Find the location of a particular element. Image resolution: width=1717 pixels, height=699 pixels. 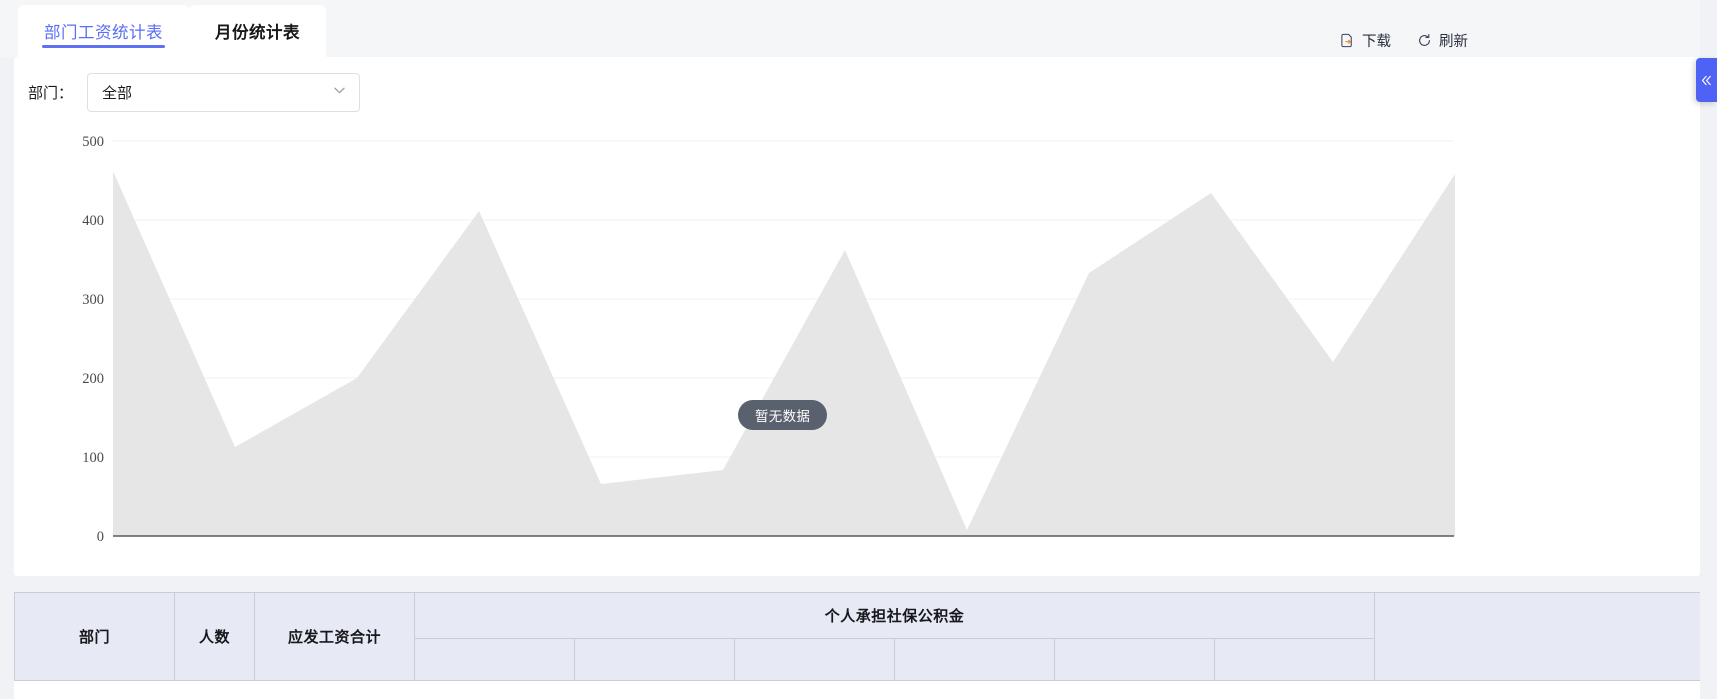

filter-row: 部门： 全部 is located at coordinates (194, 92).